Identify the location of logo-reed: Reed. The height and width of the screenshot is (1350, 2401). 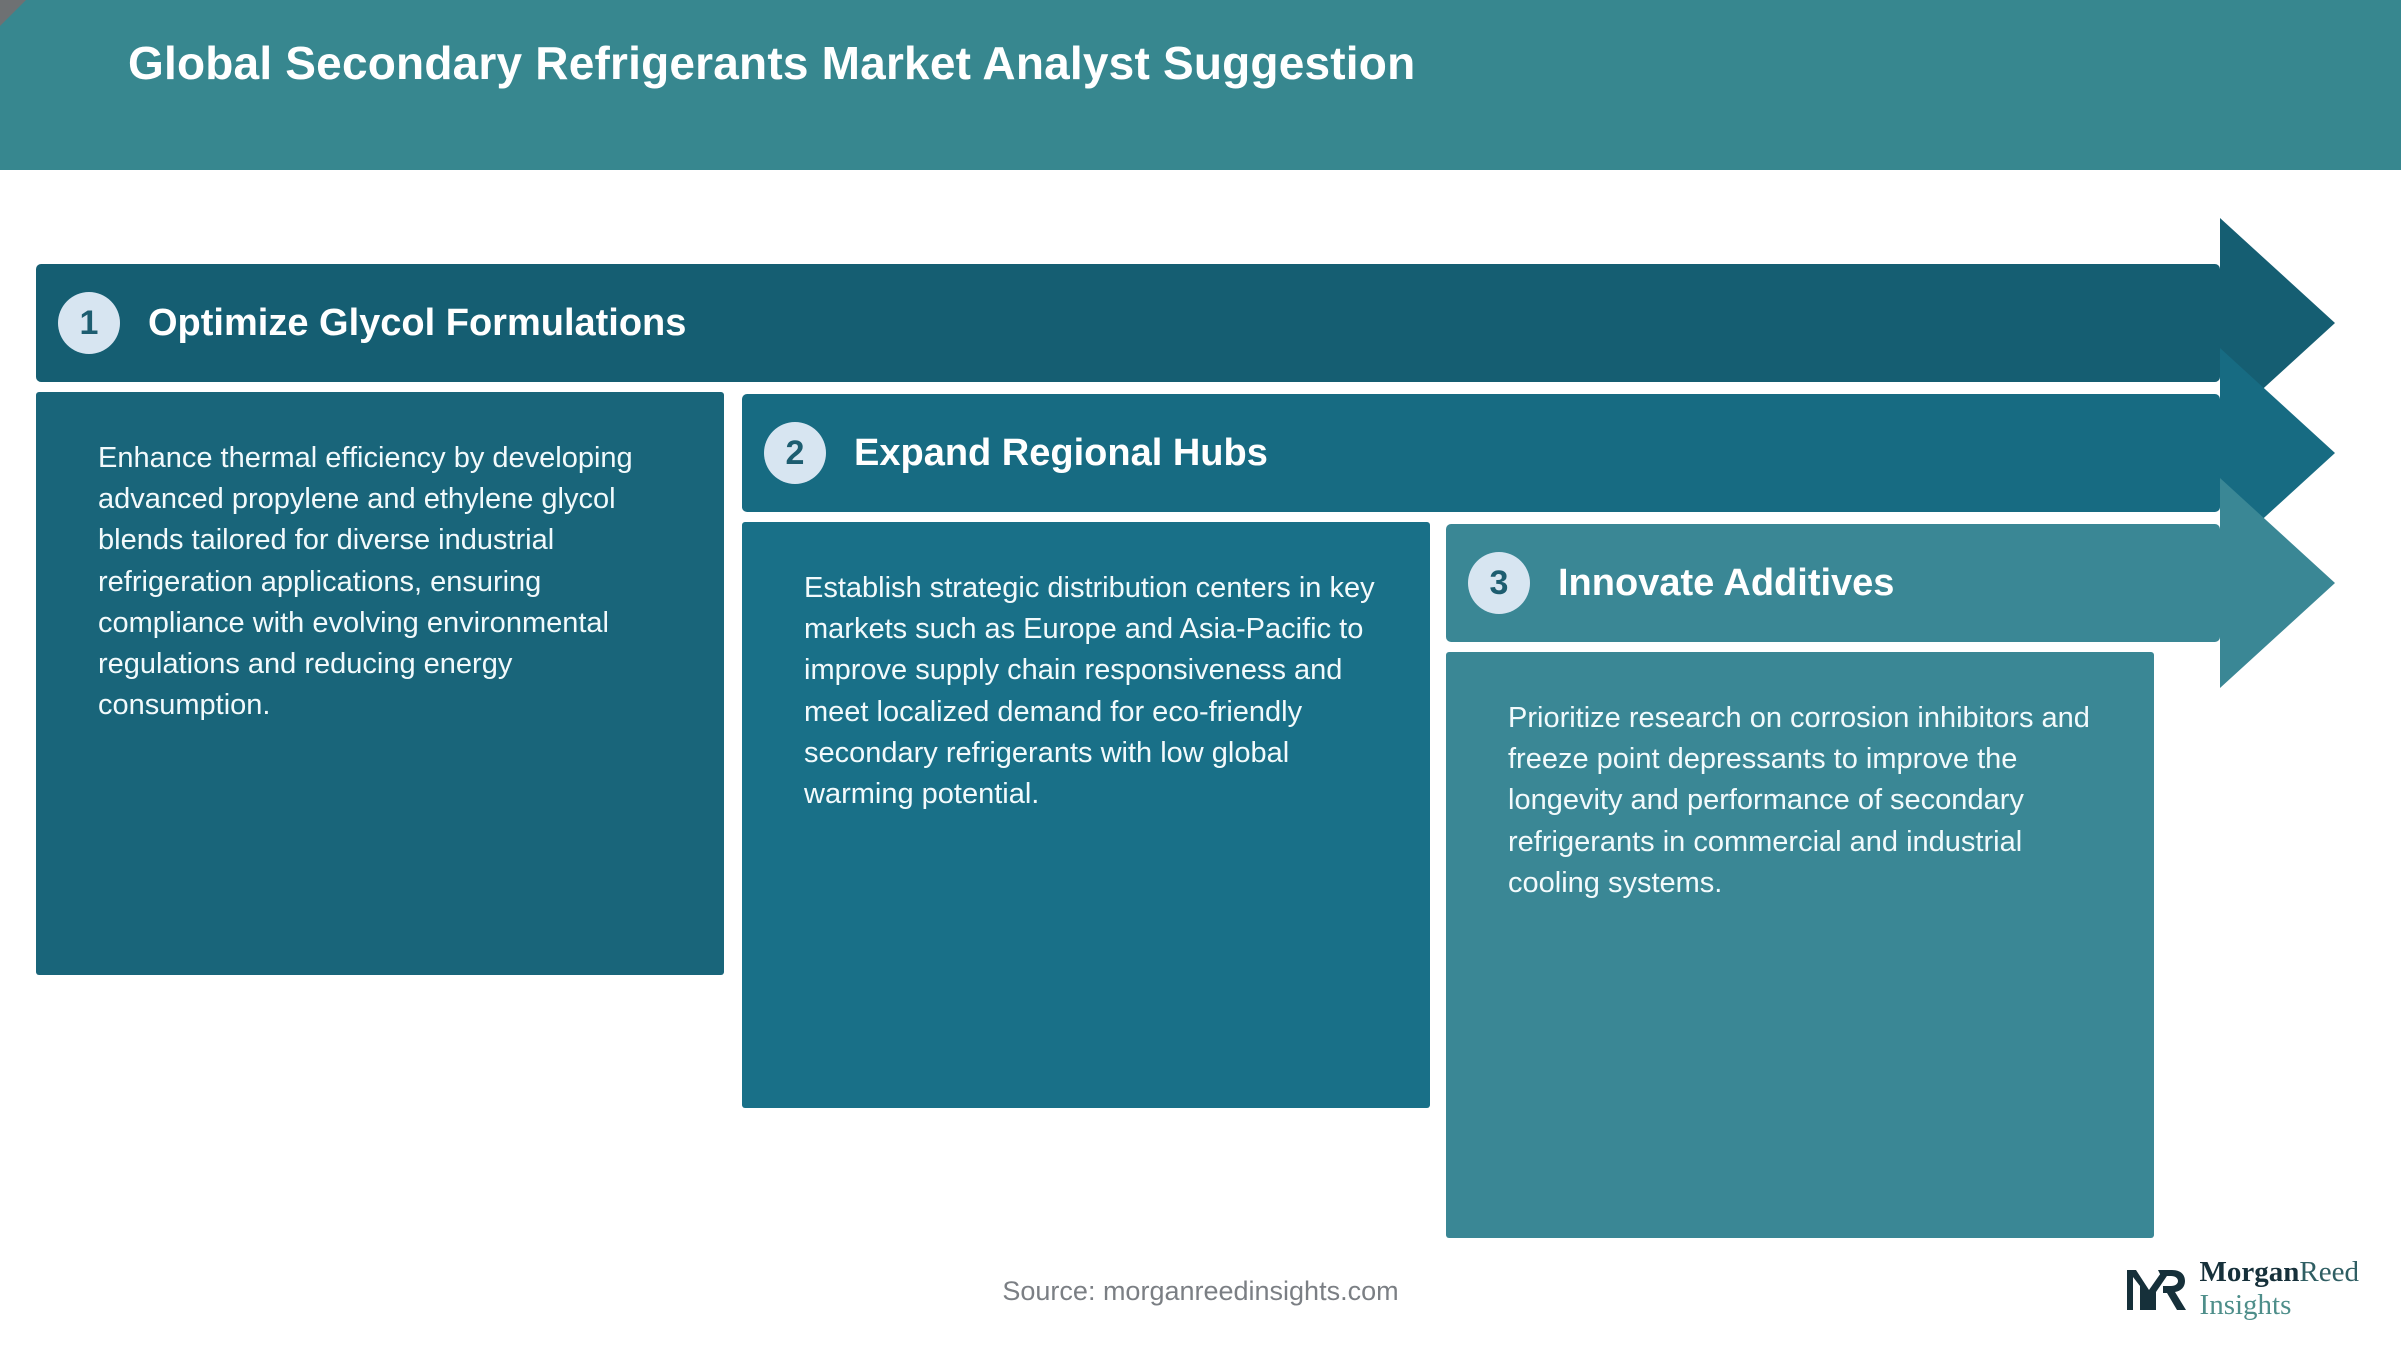
(2329, 1272).